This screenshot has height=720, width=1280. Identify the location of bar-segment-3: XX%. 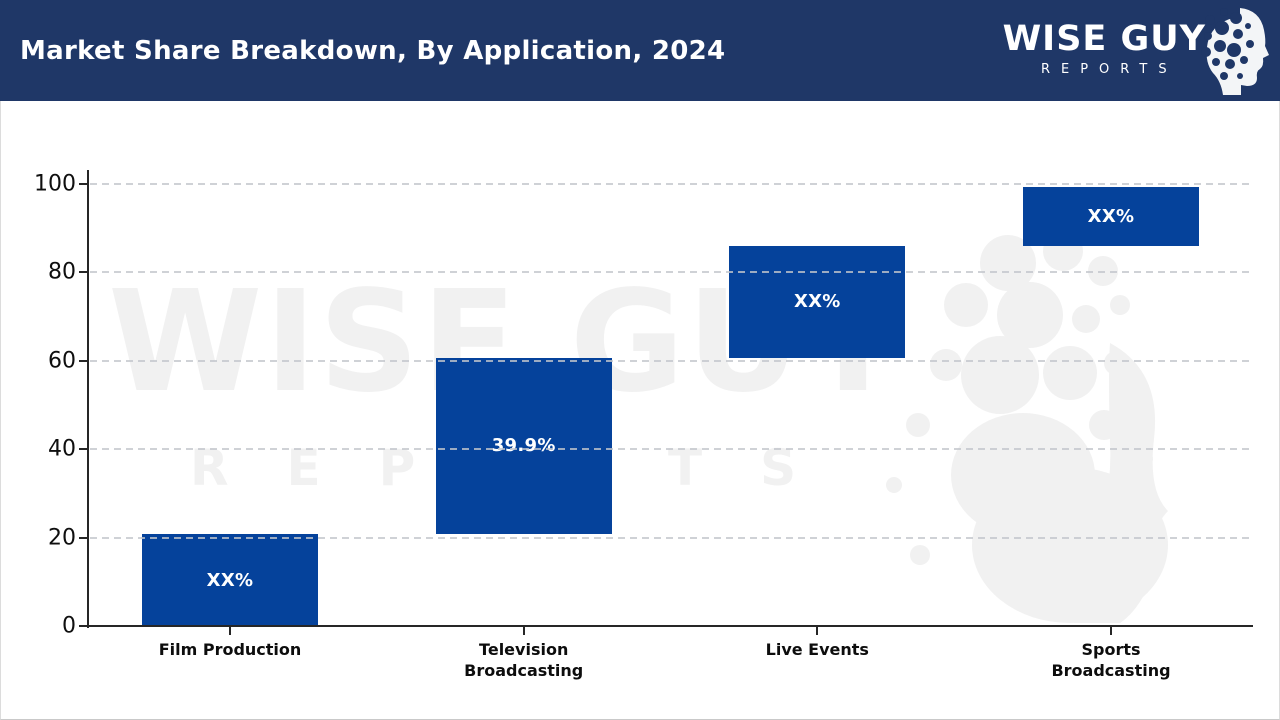
(817, 301).